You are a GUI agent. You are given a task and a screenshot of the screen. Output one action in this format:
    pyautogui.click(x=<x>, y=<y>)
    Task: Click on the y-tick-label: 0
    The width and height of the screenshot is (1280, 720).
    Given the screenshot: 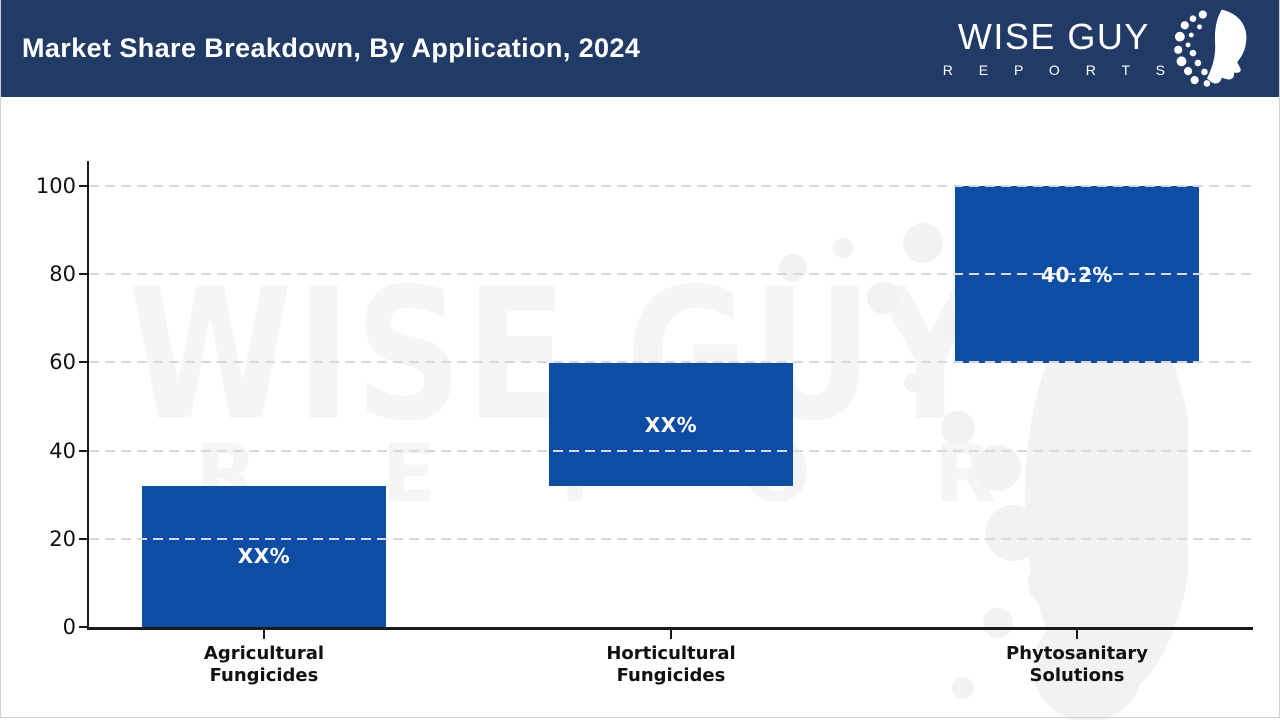 What is the action you would take?
    pyautogui.click(x=69, y=627)
    